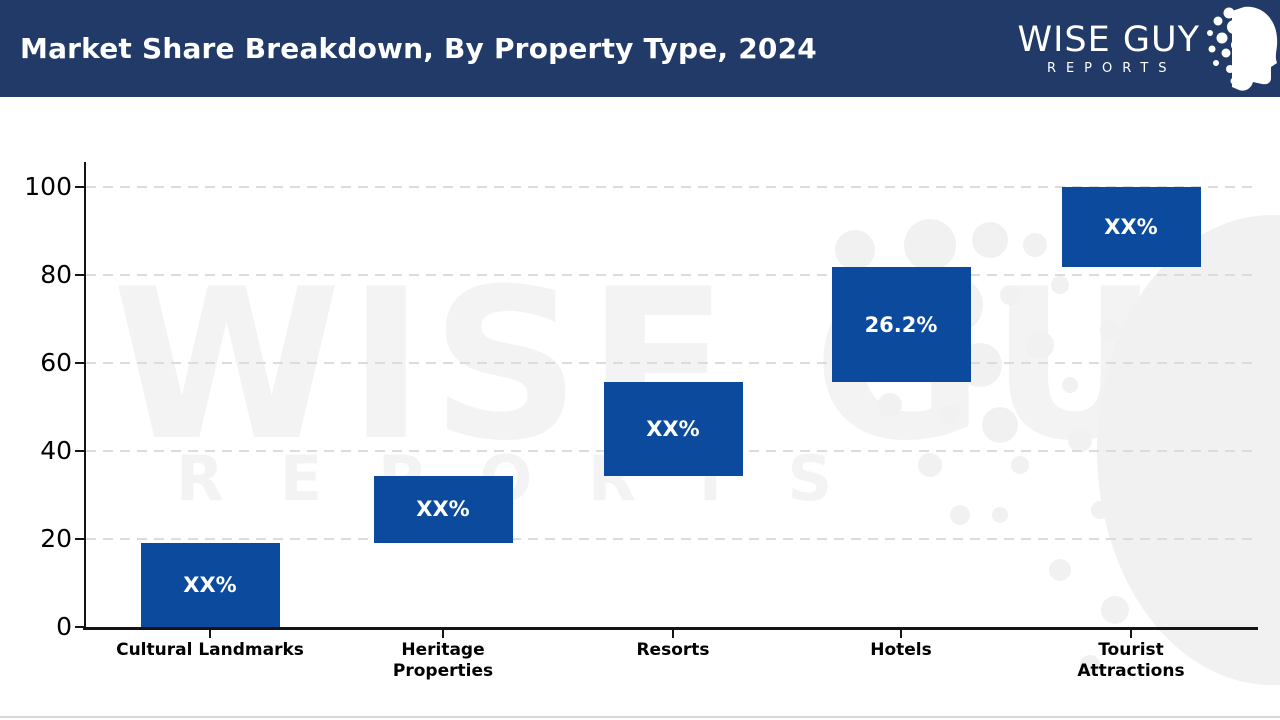  I want to click on category-label: Hotels, so click(901, 650).